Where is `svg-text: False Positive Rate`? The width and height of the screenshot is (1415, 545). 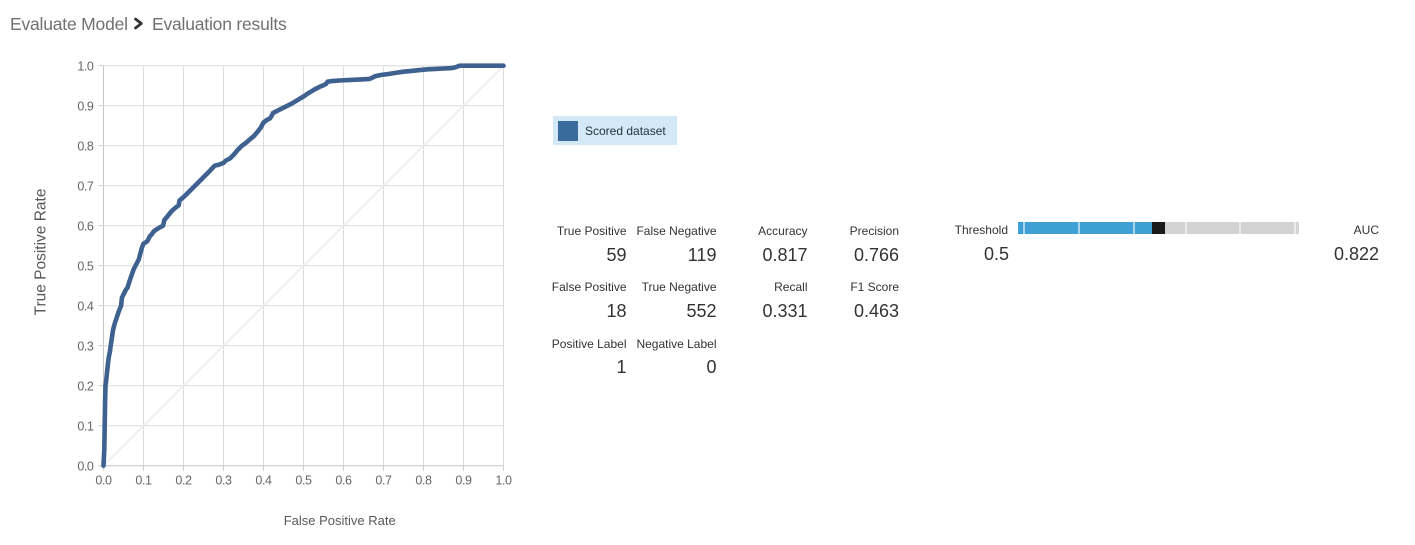
svg-text: False Positive Rate is located at coordinates (340, 520).